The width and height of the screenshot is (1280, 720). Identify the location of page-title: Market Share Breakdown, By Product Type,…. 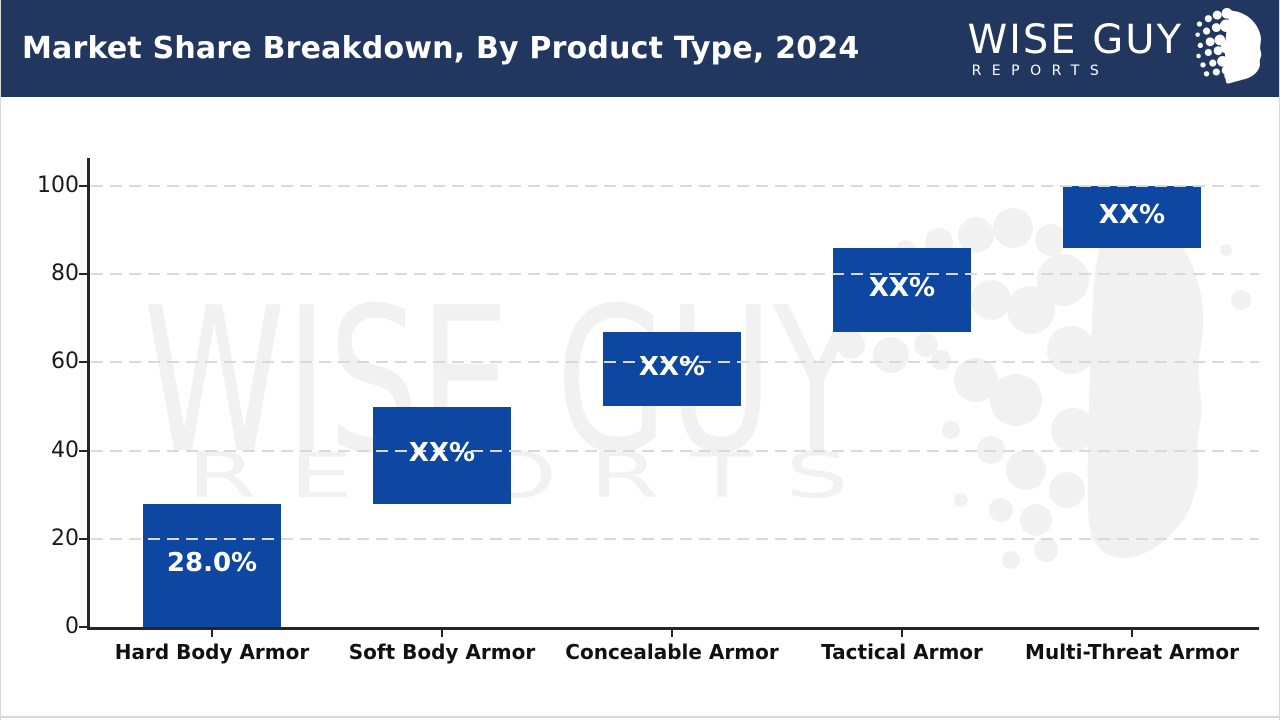
(441, 48).